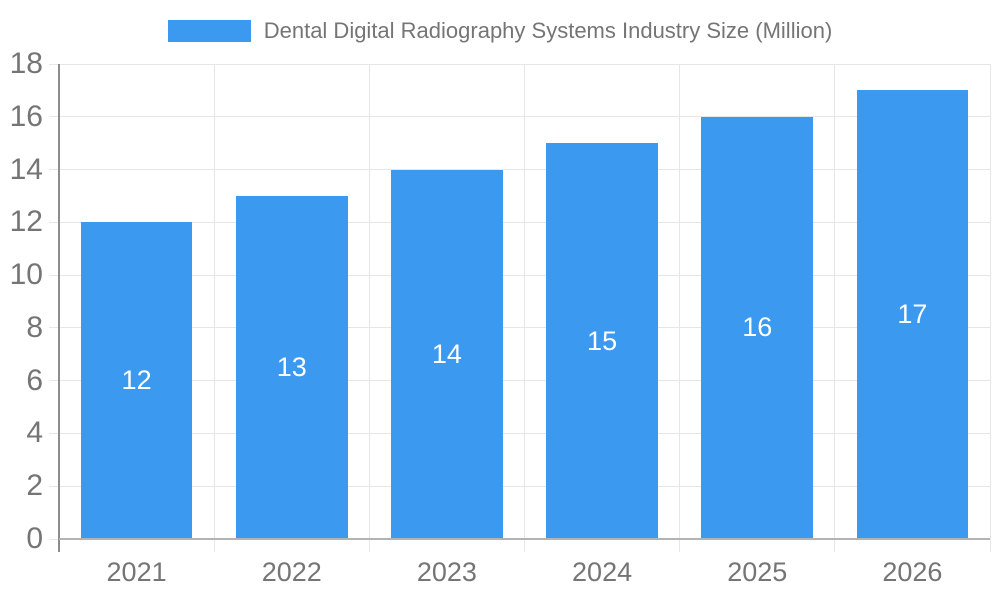 The height and width of the screenshot is (600, 1000). What do you see at coordinates (26, 116) in the screenshot?
I see `y-tick-label-16: 16` at bounding box center [26, 116].